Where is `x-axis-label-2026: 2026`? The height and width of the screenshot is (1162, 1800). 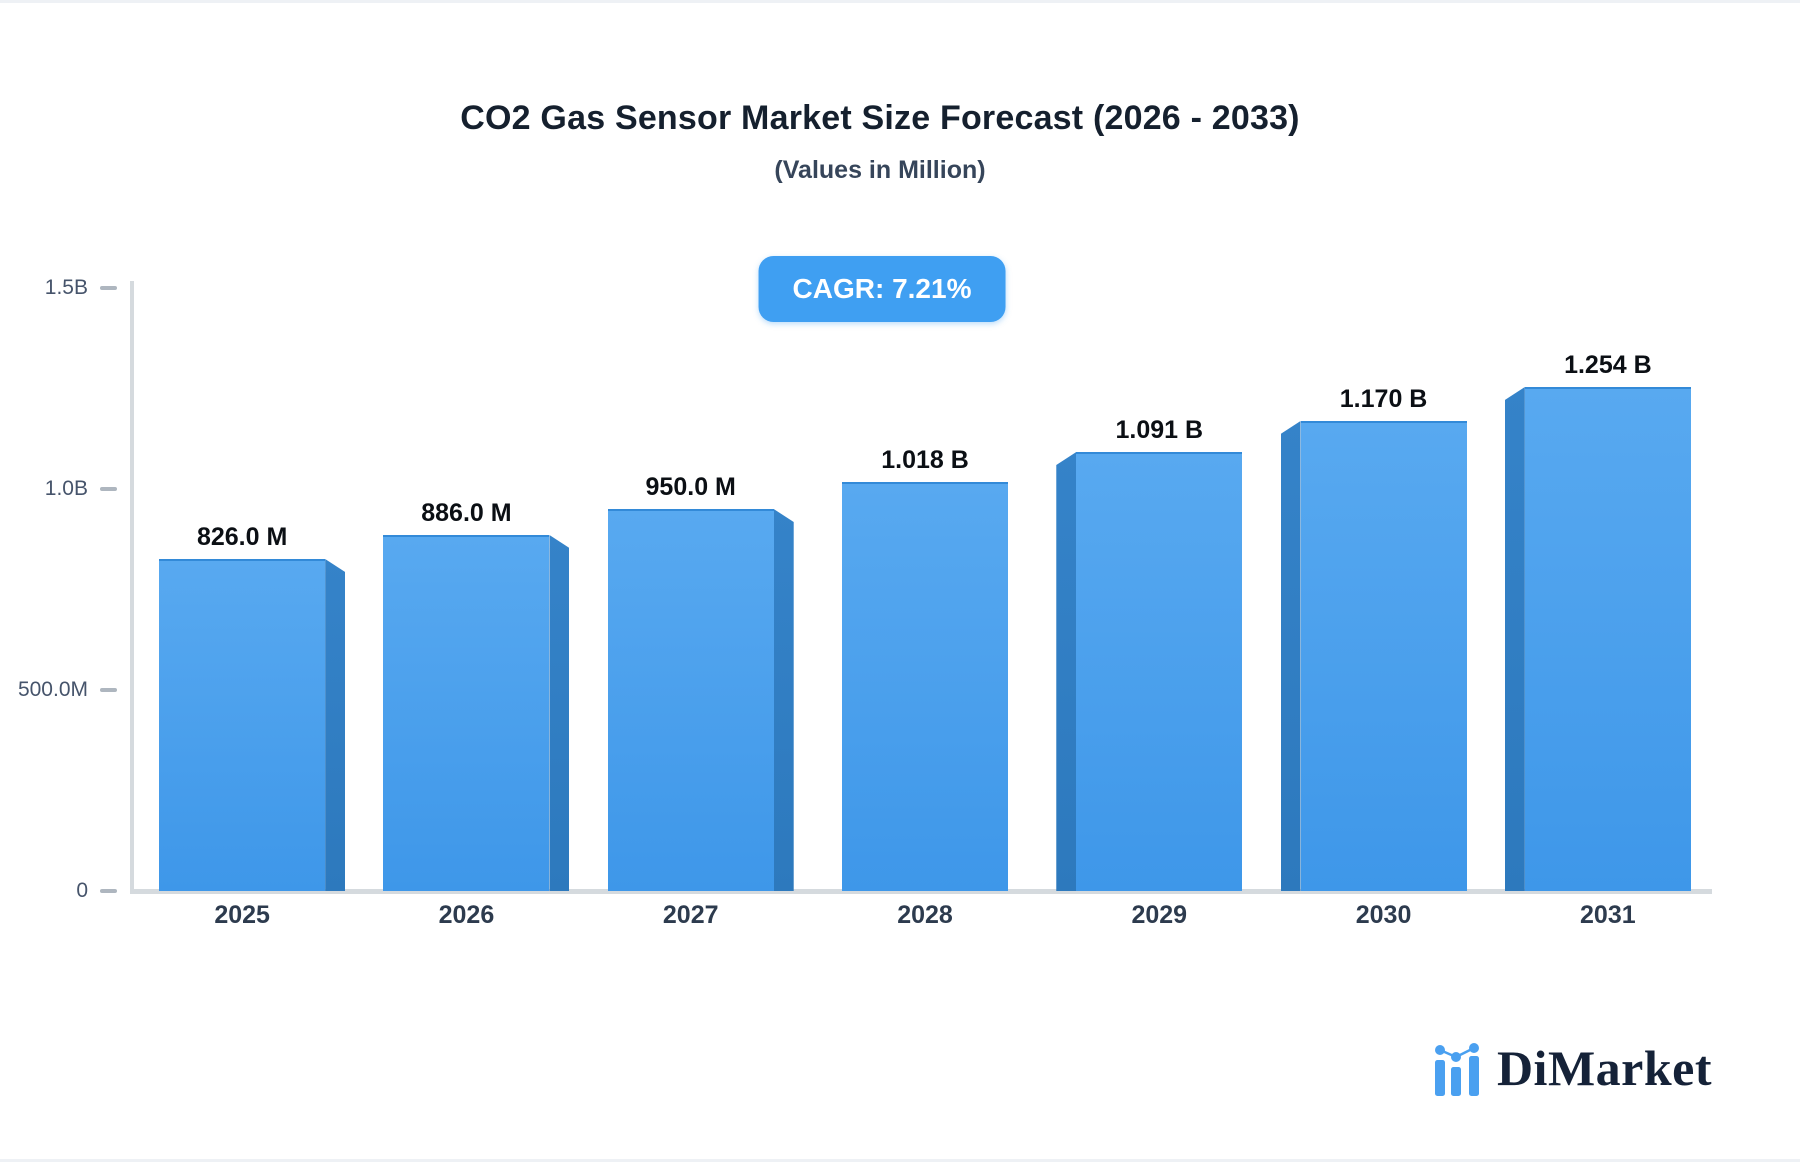 x-axis-label-2026: 2026 is located at coordinates (466, 915).